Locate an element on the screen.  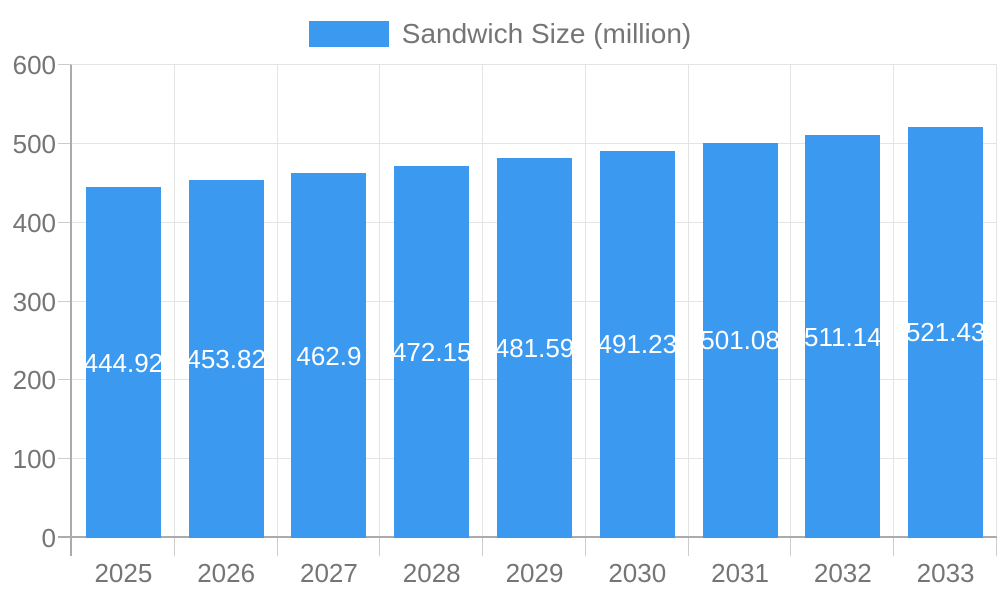
legend-label: Sandwich Size (million) is located at coordinates (546, 33).